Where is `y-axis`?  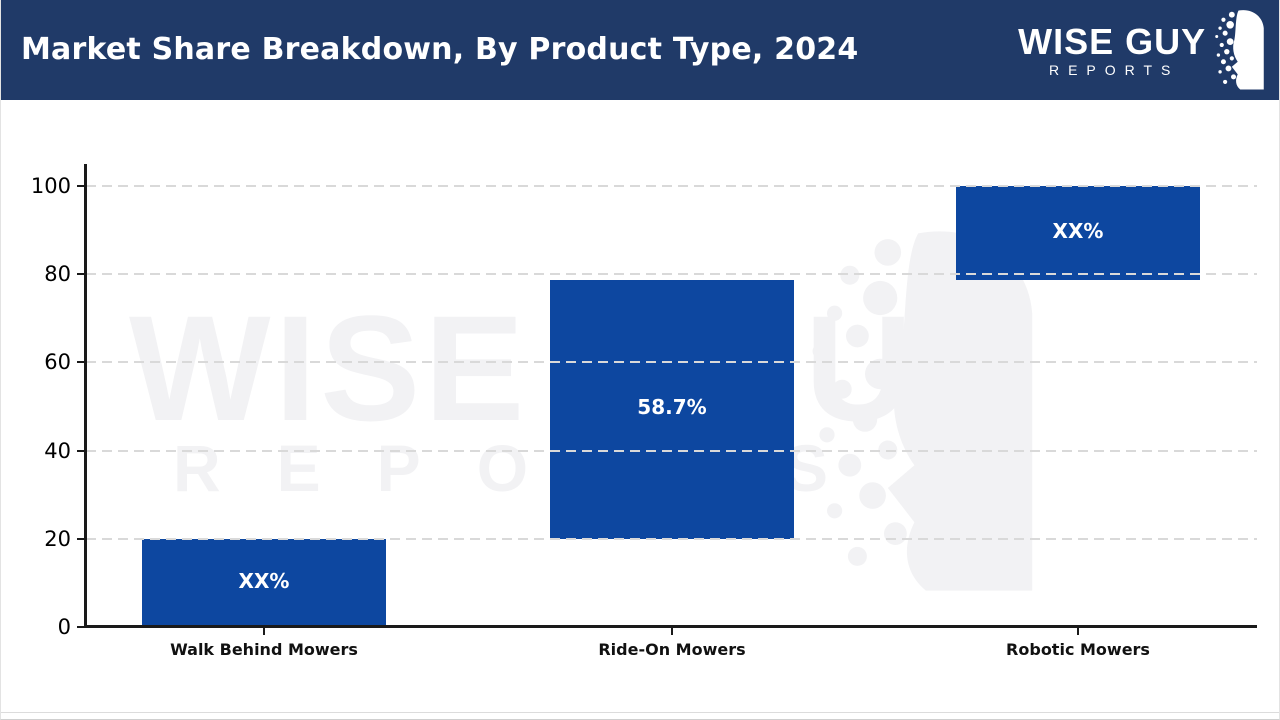
y-axis is located at coordinates (85, 396).